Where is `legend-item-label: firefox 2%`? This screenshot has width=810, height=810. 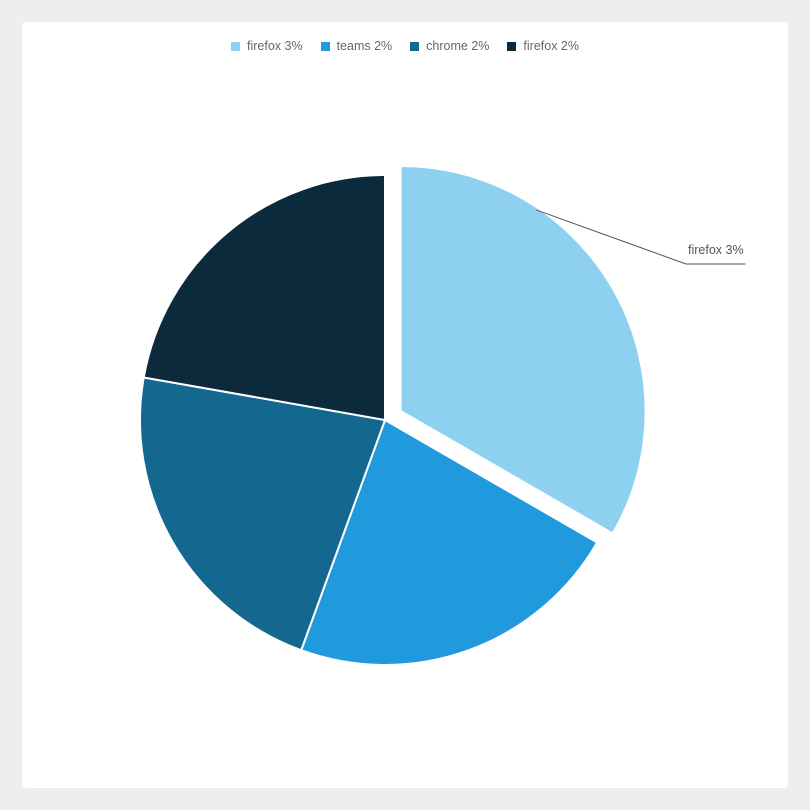 legend-item-label: firefox 2% is located at coordinates (551, 46).